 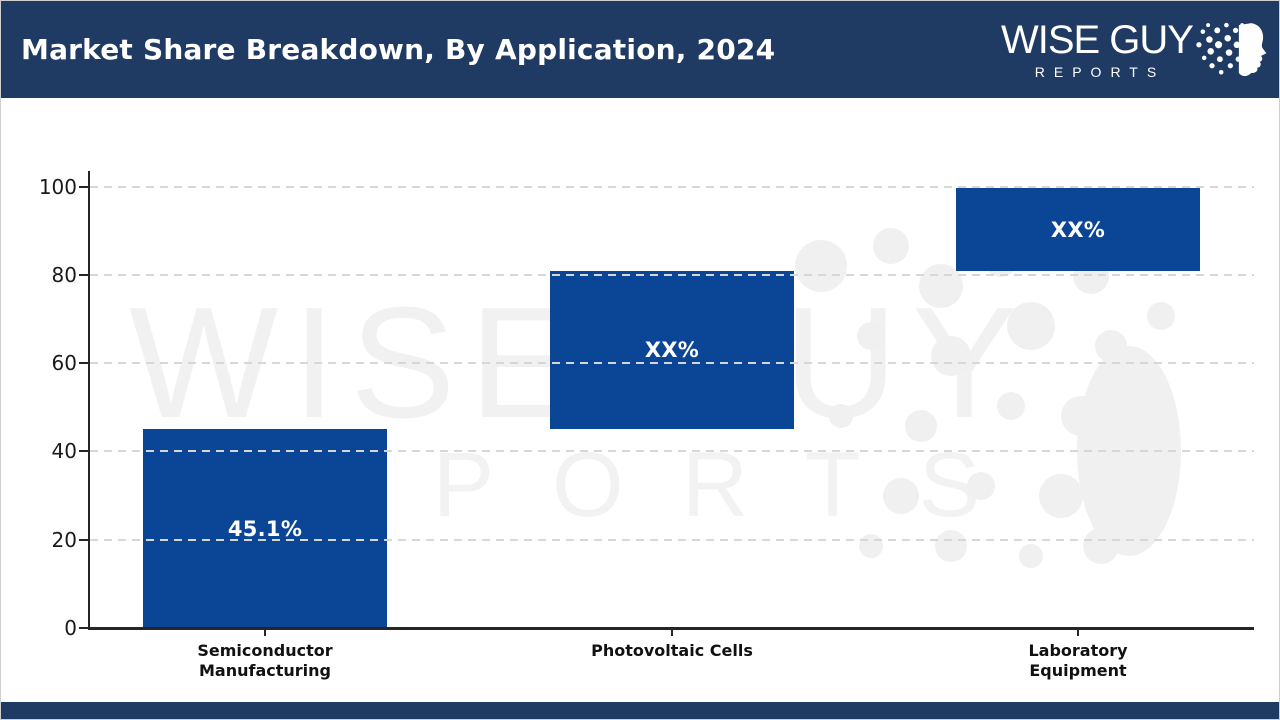 What do you see at coordinates (64, 451) in the screenshot?
I see `y-tick-label-40: 40` at bounding box center [64, 451].